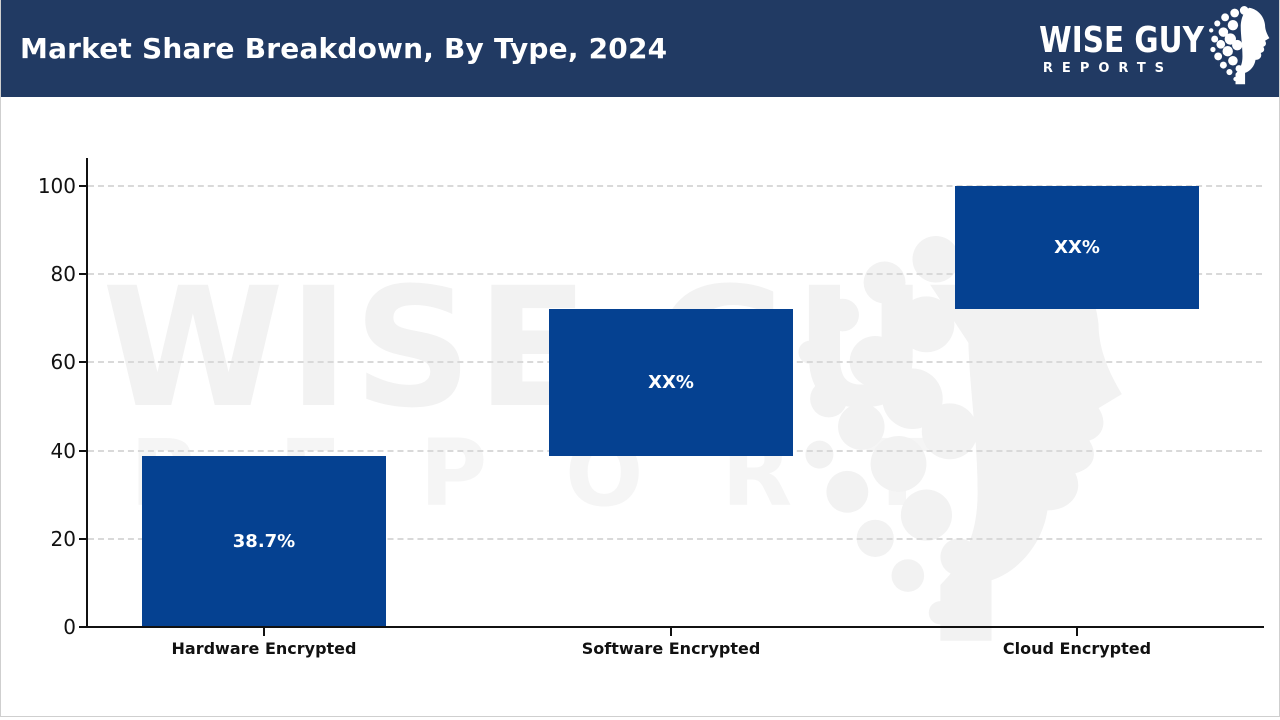  I want to click on y-tick-label: 100, so click(56, 186).